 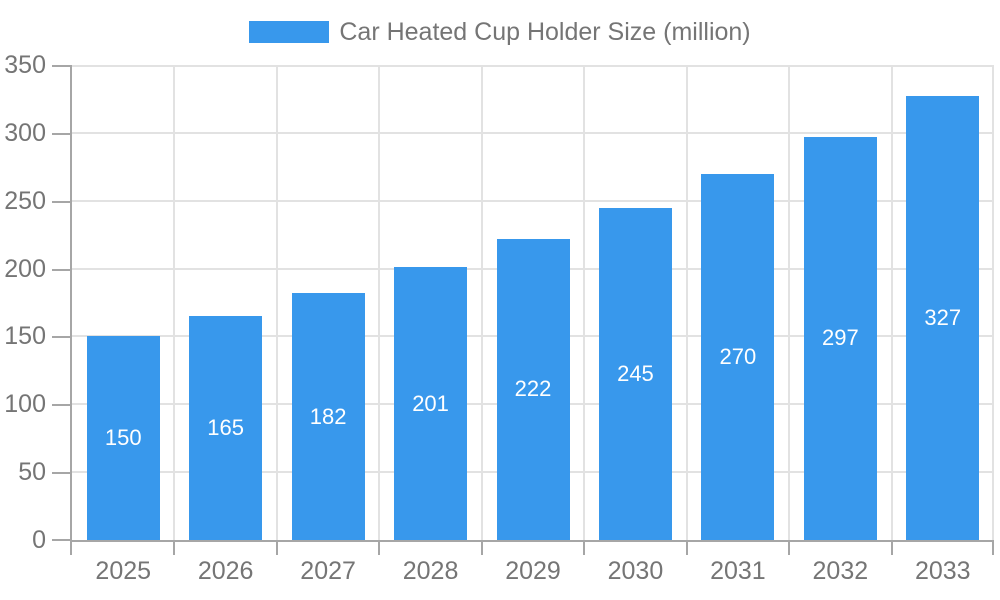 I want to click on legend-swatch, so click(x=289, y=32).